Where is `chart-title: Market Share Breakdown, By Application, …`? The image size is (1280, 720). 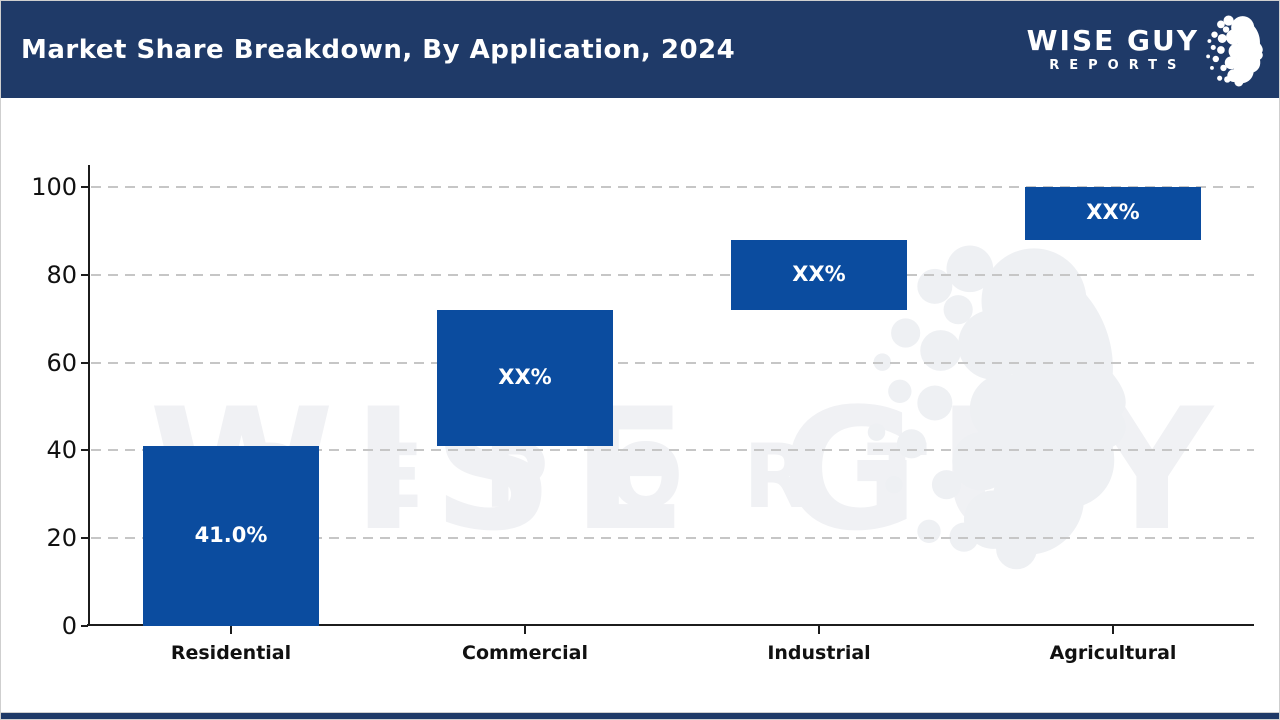 chart-title: Market Share Breakdown, By Application, … is located at coordinates (378, 49).